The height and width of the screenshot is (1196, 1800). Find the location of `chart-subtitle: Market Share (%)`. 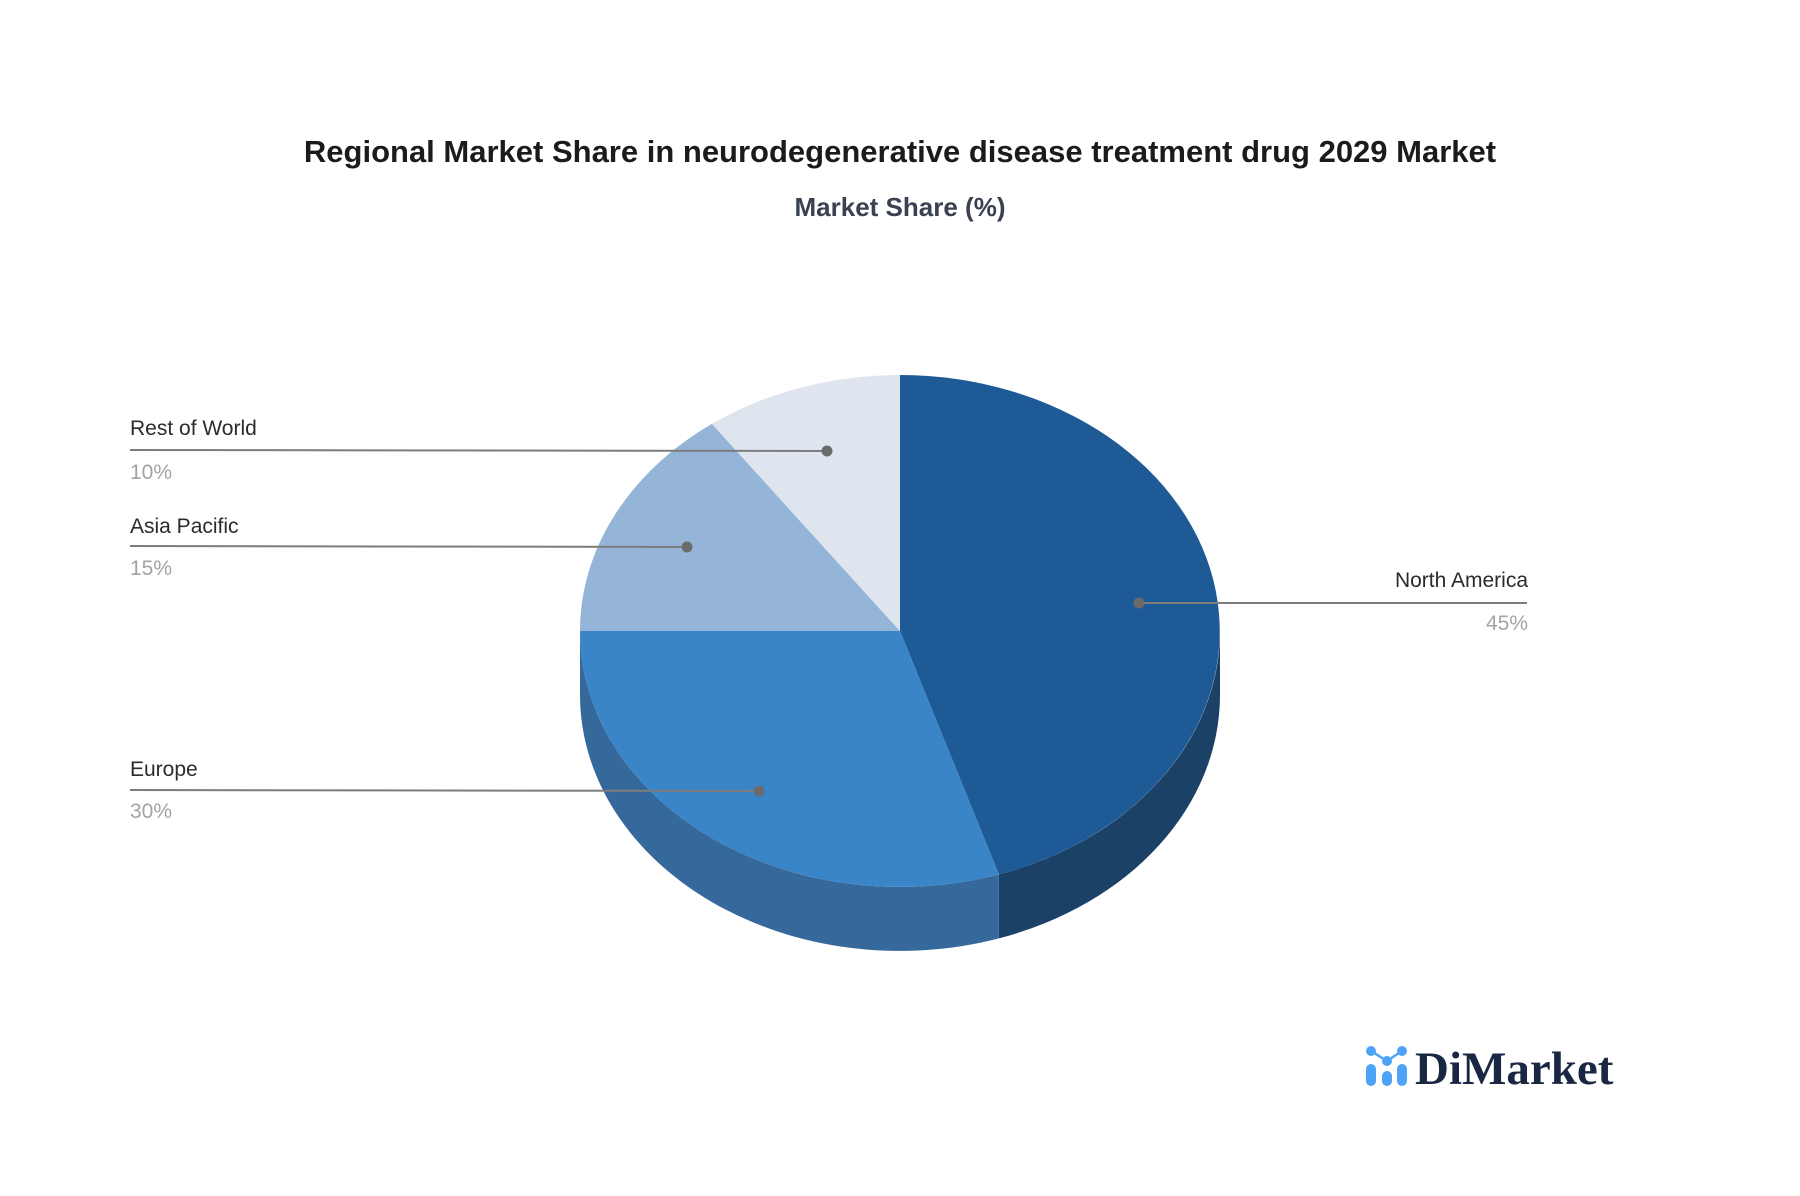

chart-subtitle: Market Share (%) is located at coordinates (900, 207).